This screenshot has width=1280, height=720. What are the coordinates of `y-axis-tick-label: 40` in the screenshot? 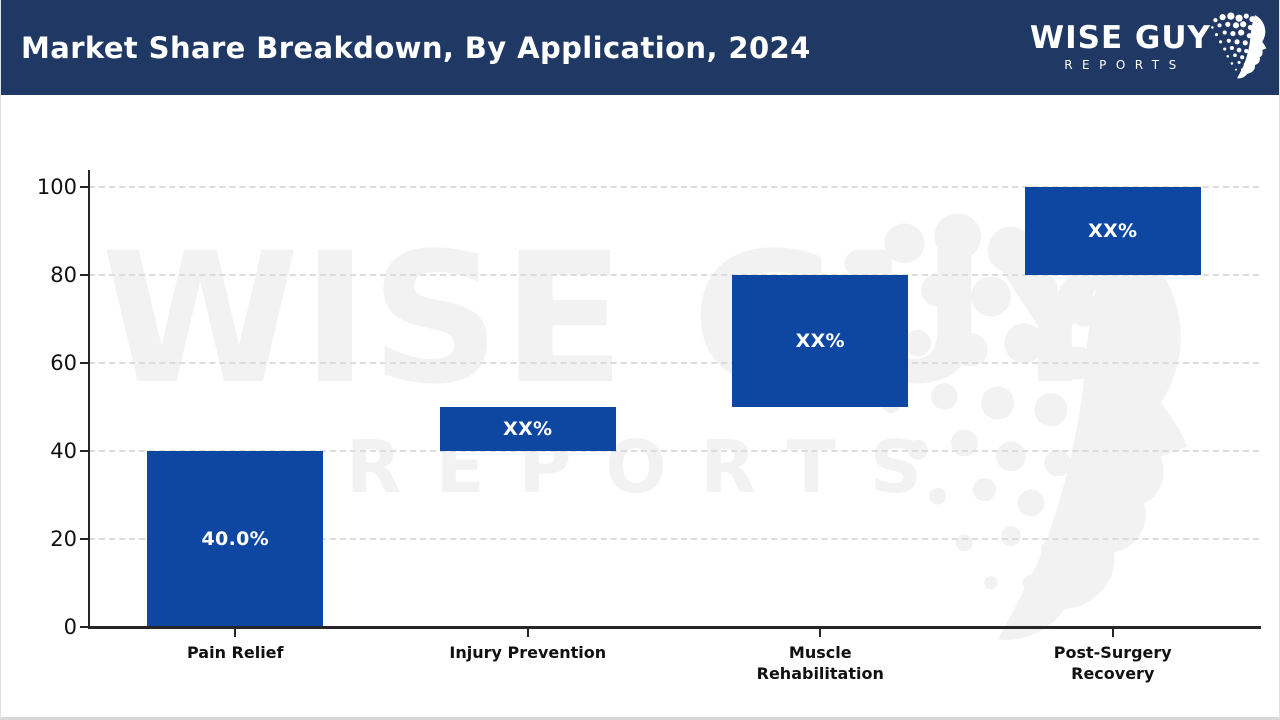 It's located at (63, 451).